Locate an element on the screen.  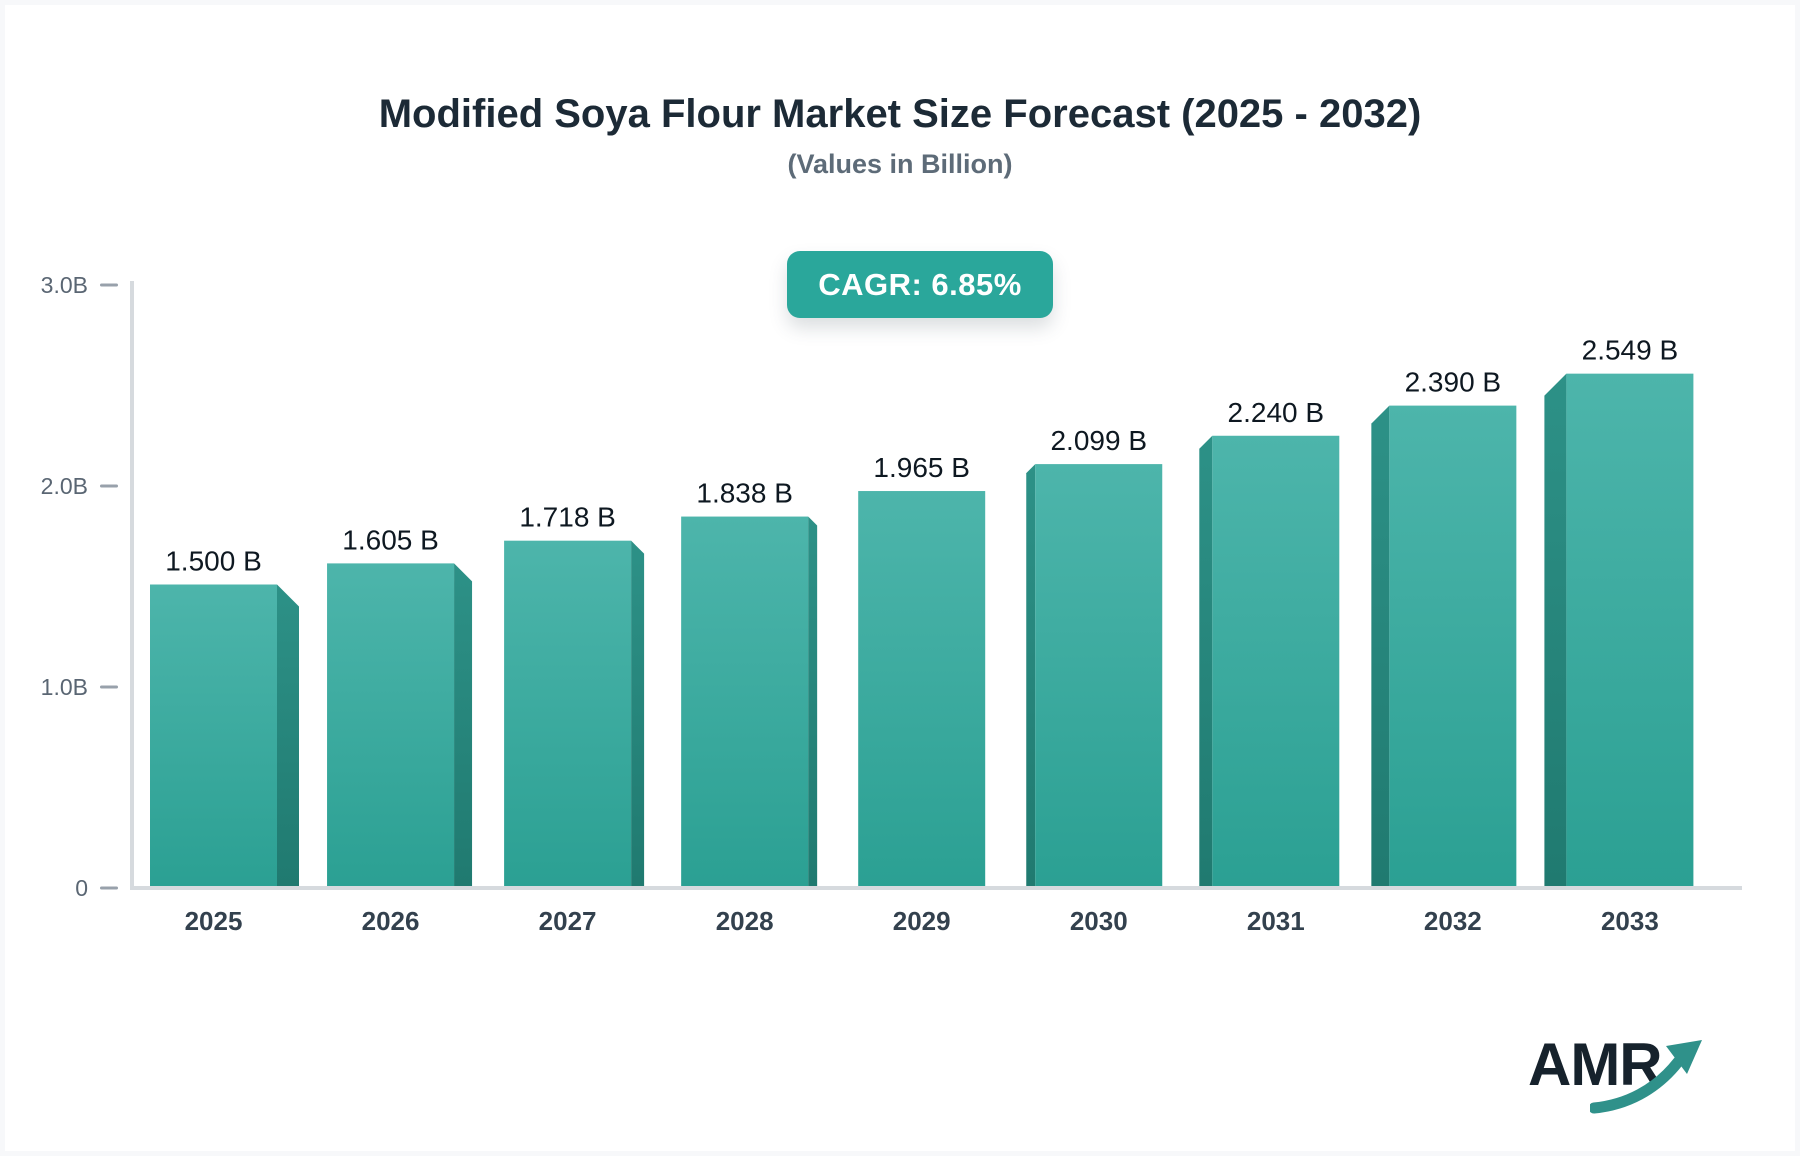
chart-subtitle: (Values in Billion) is located at coordinates (900, 164).